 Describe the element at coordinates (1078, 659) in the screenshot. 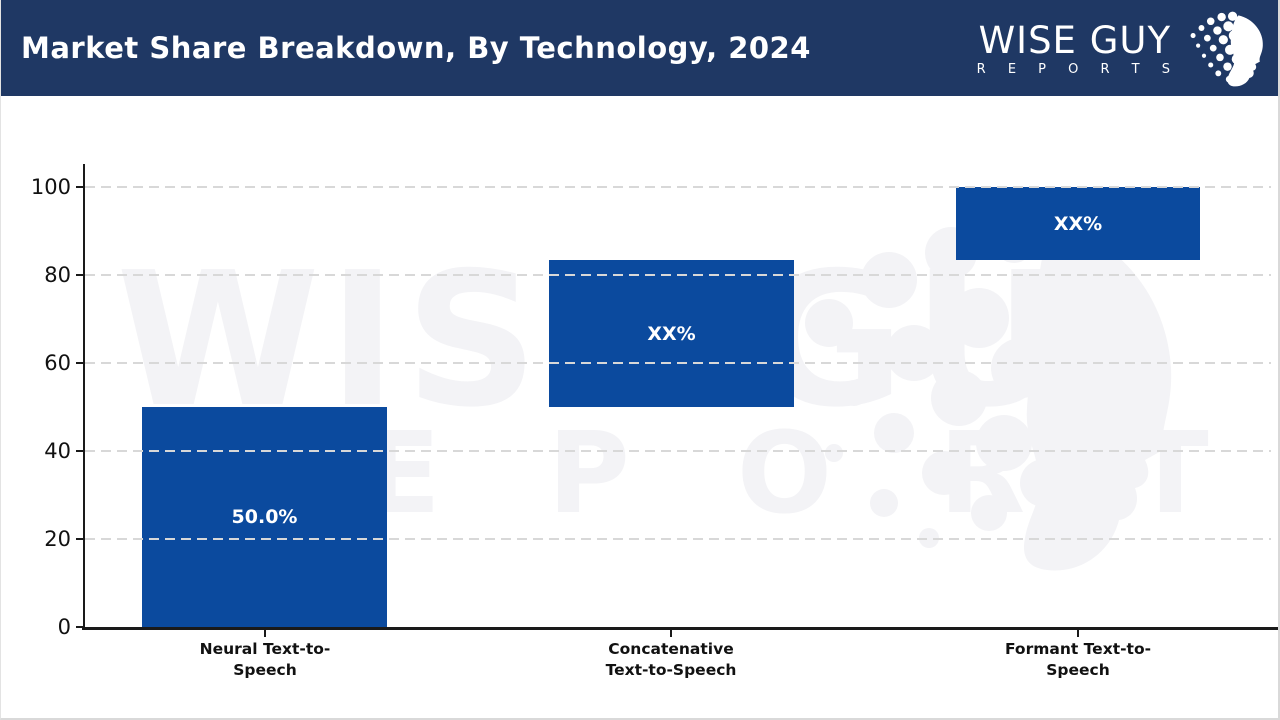

I see `x-category-label: Formant Text-to- Speech` at that location.